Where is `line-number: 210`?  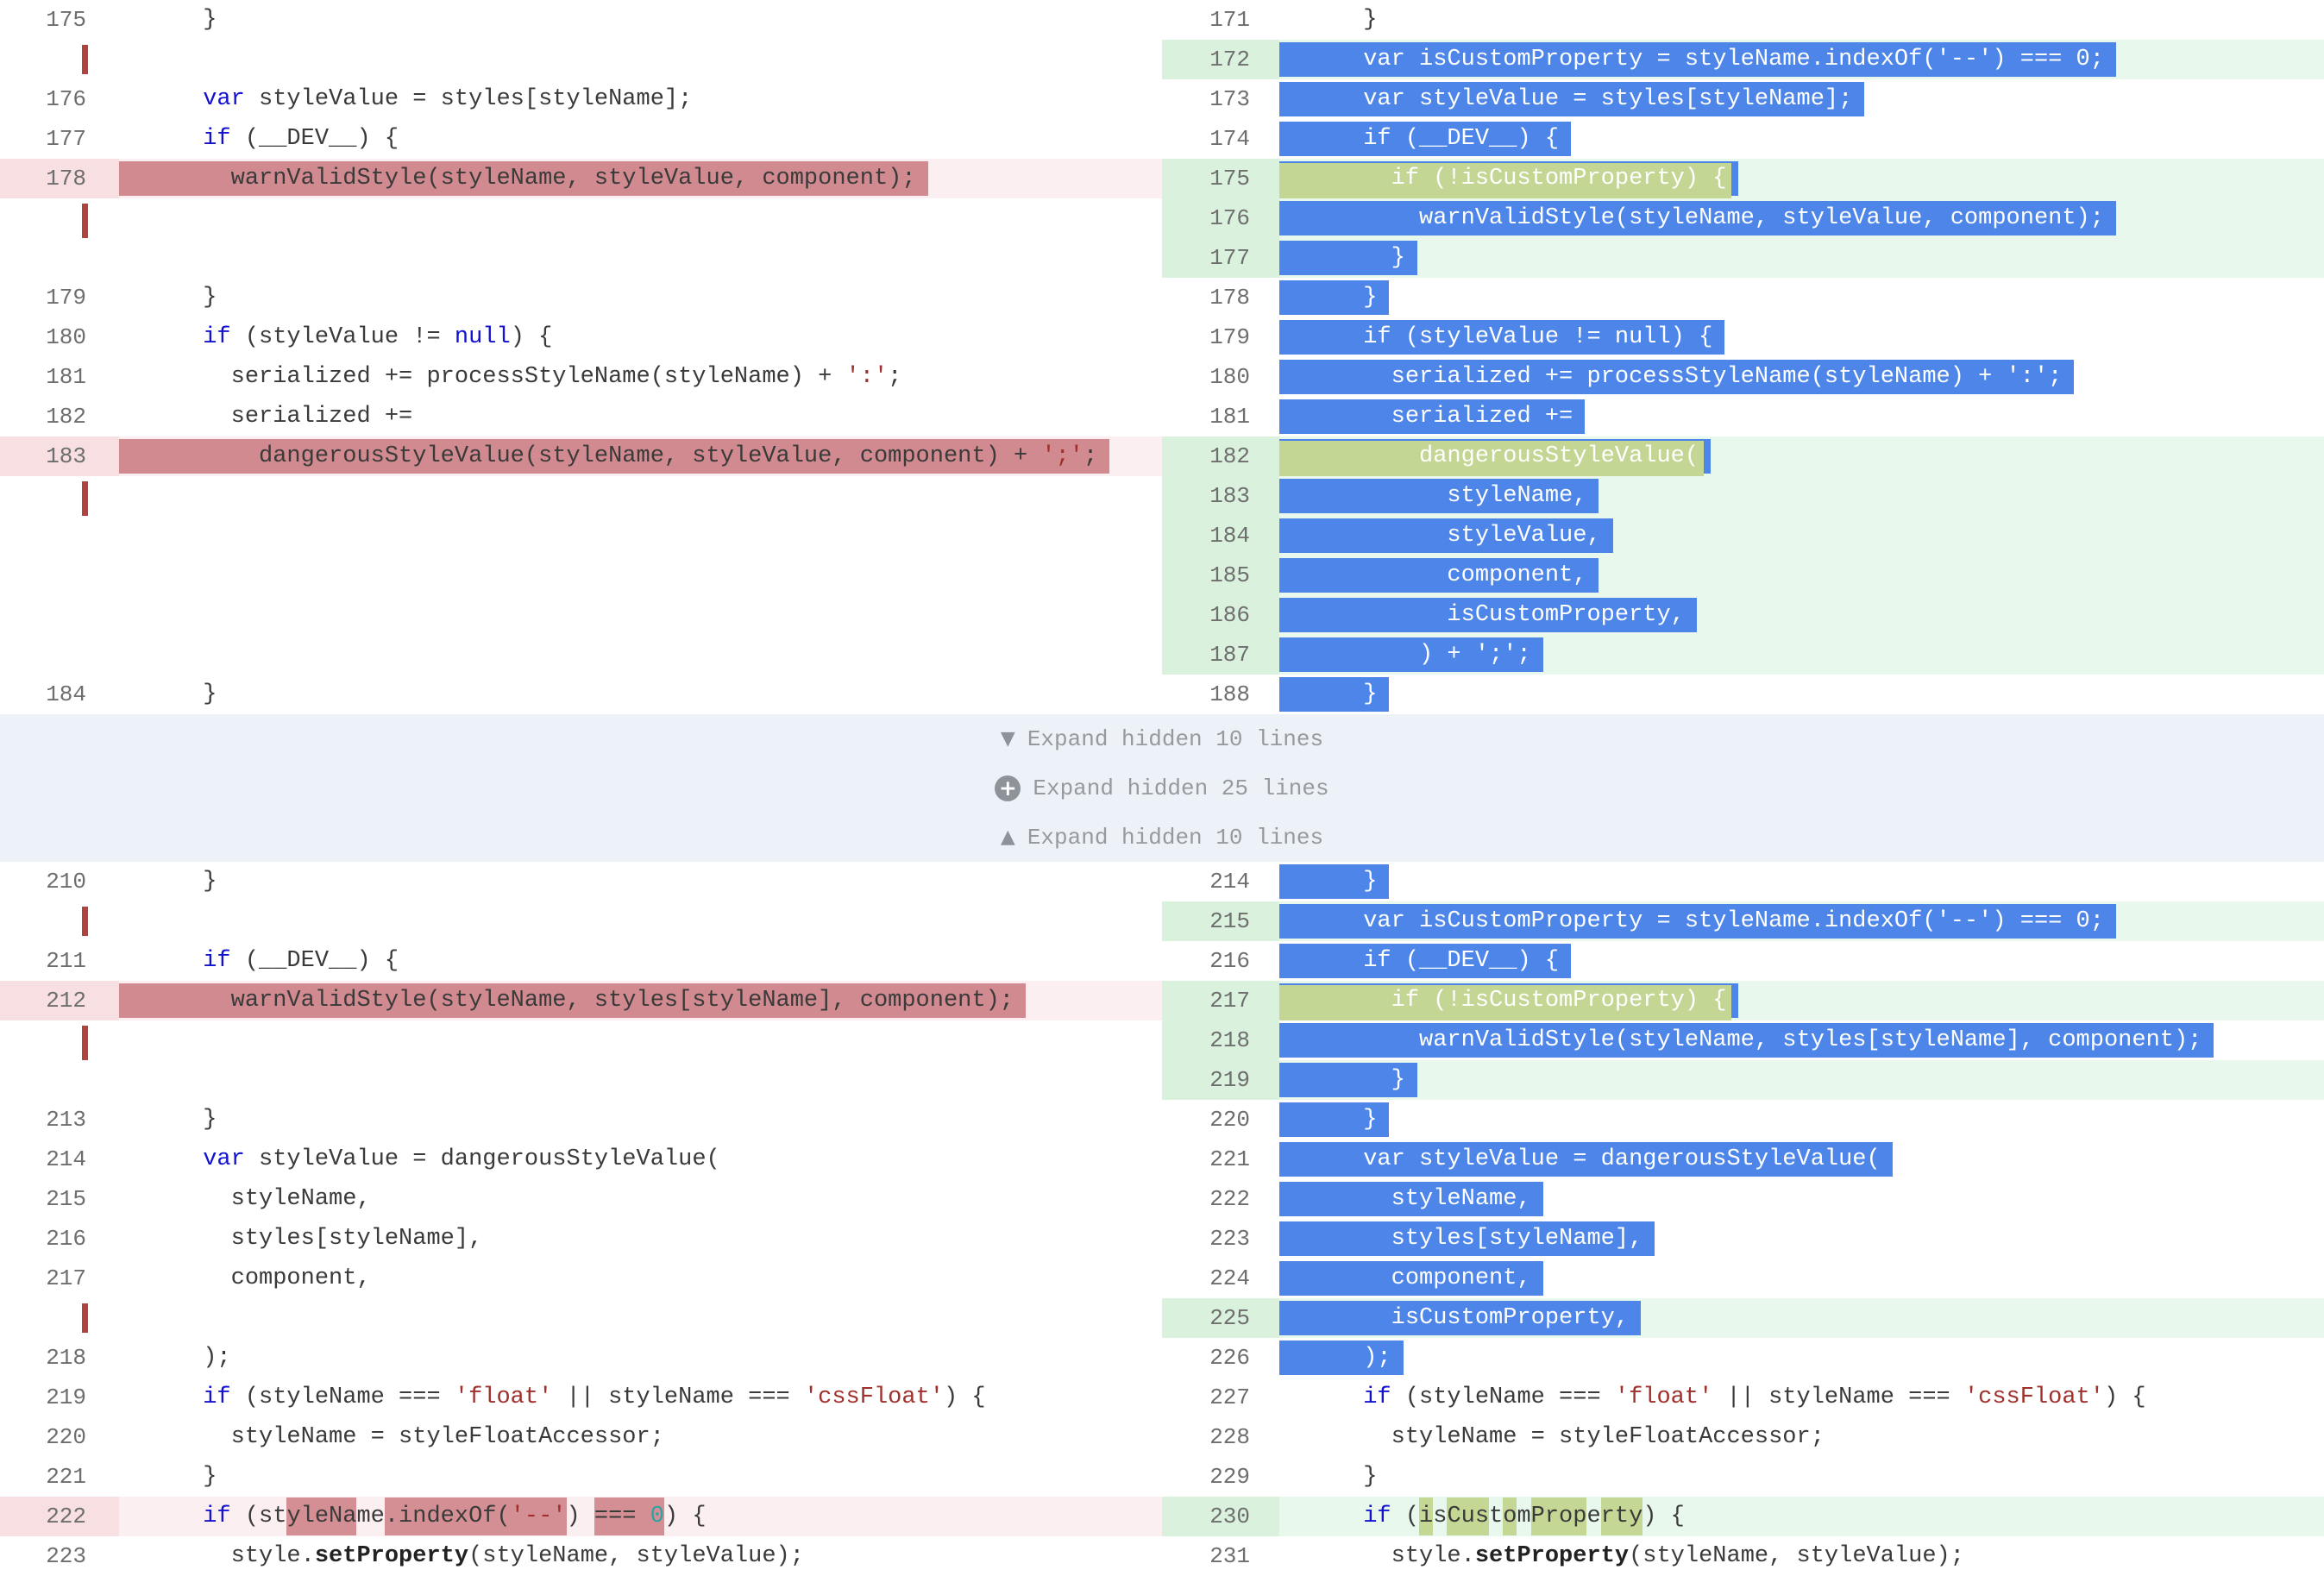 line-number: 210 is located at coordinates (60, 881).